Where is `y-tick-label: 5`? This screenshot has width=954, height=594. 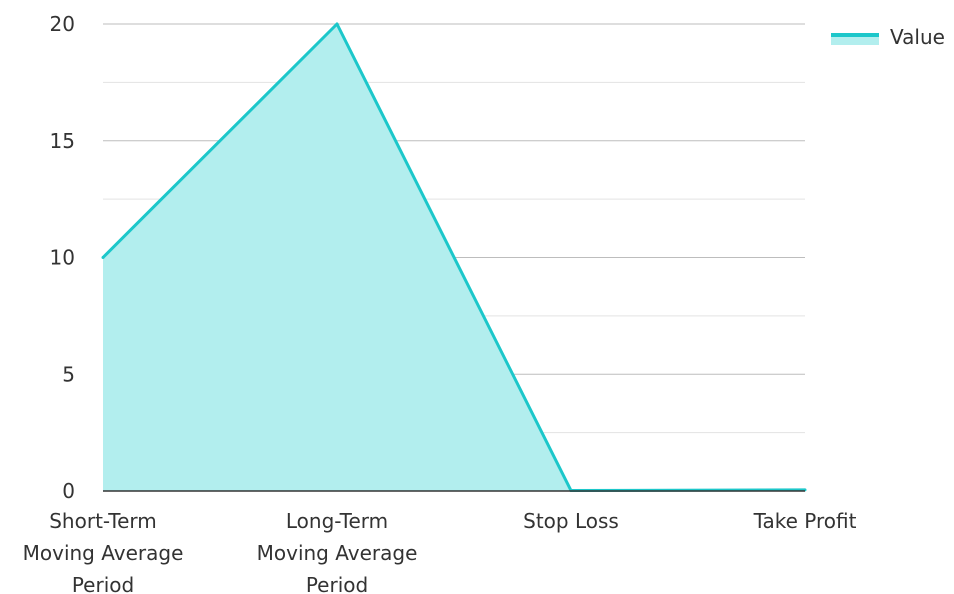 y-tick-label: 5 is located at coordinates (68, 374).